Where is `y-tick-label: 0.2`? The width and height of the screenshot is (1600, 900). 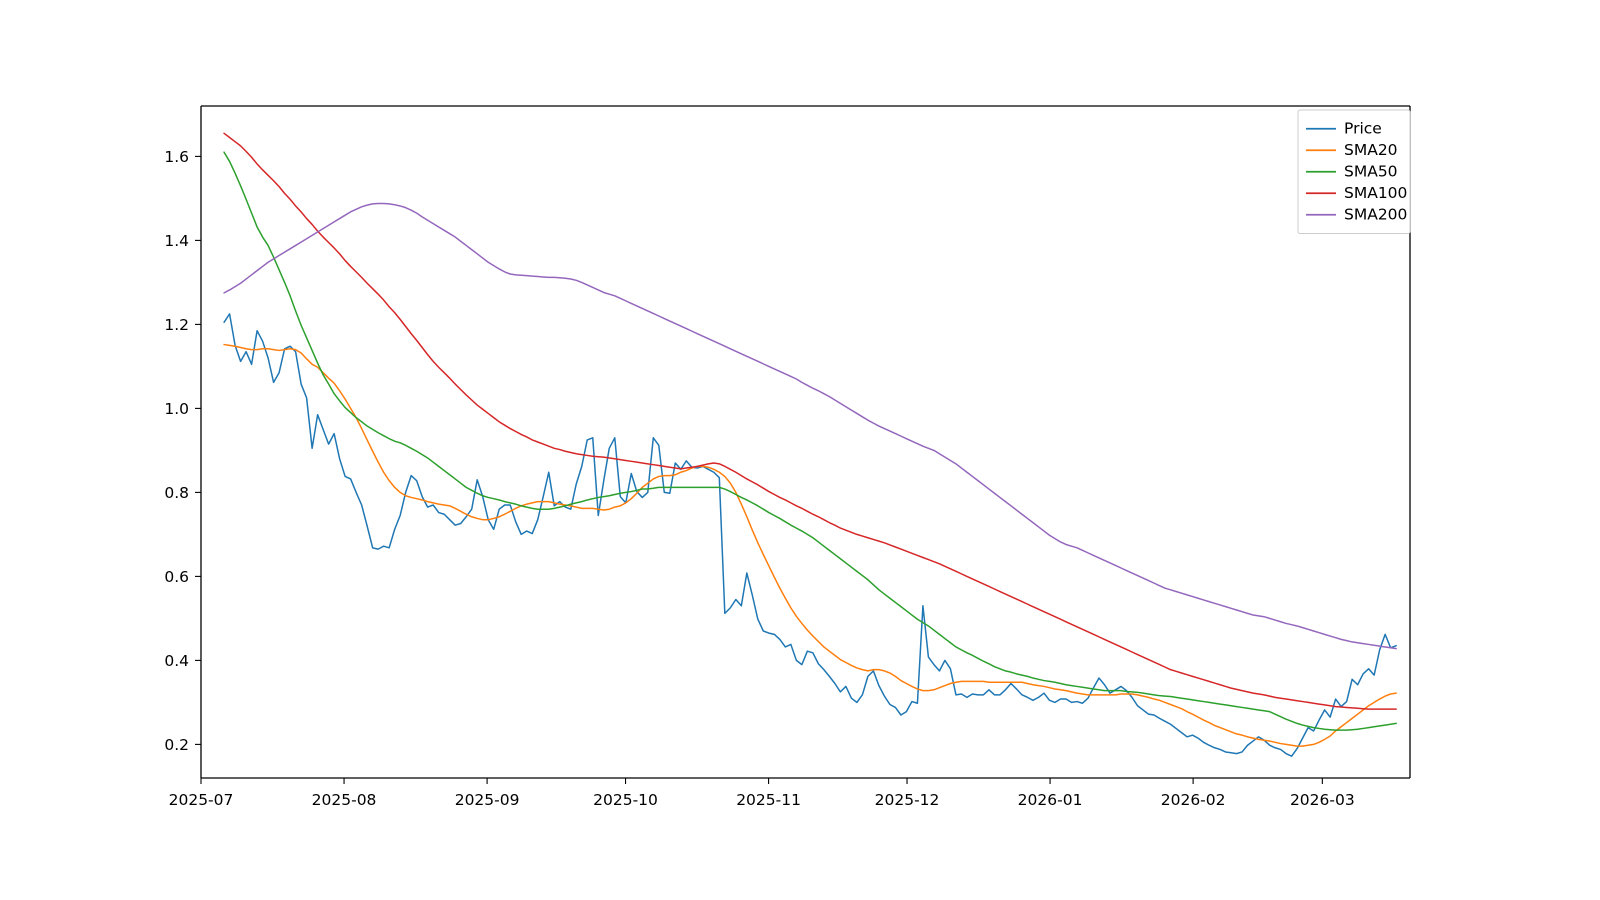 y-tick-label: 0.2 is located at coordinates (176, 745).